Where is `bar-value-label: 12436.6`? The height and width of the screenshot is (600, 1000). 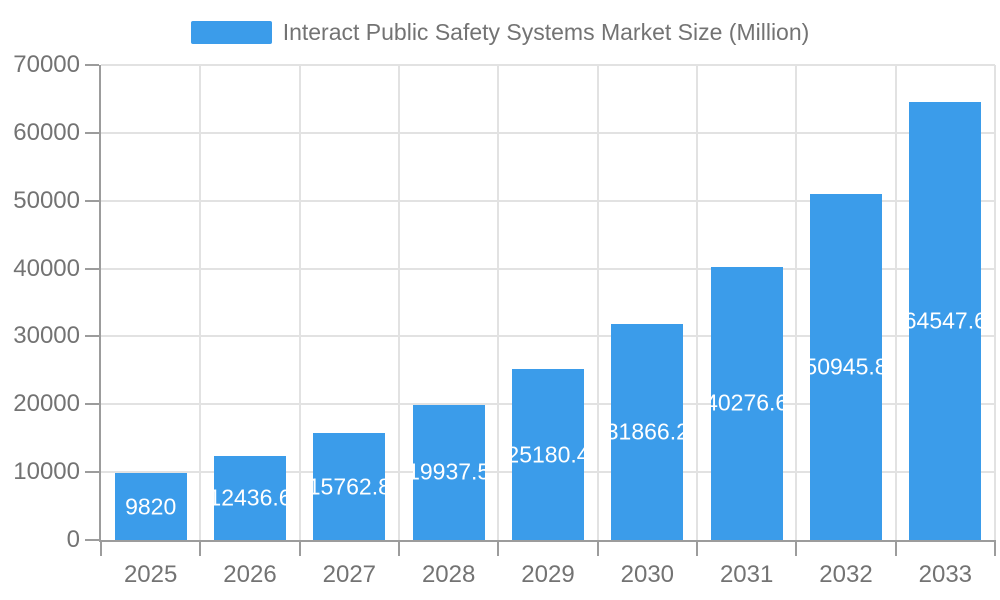
bar-value-label: 12436.6 is located at coordinates (250, 497).